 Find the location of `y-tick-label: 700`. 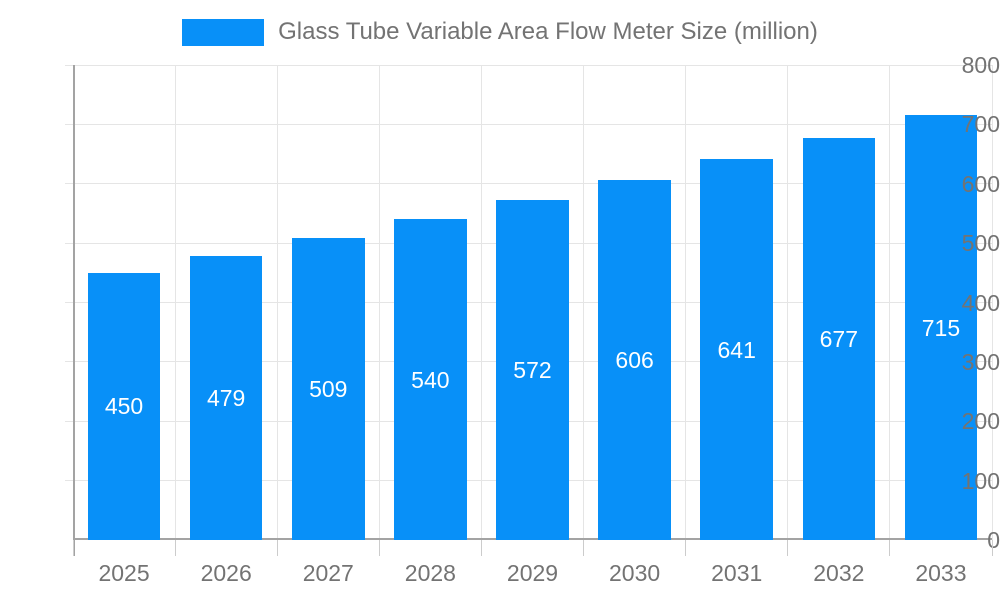

y-tick-label: 700 is located at coordinates (980, 124).